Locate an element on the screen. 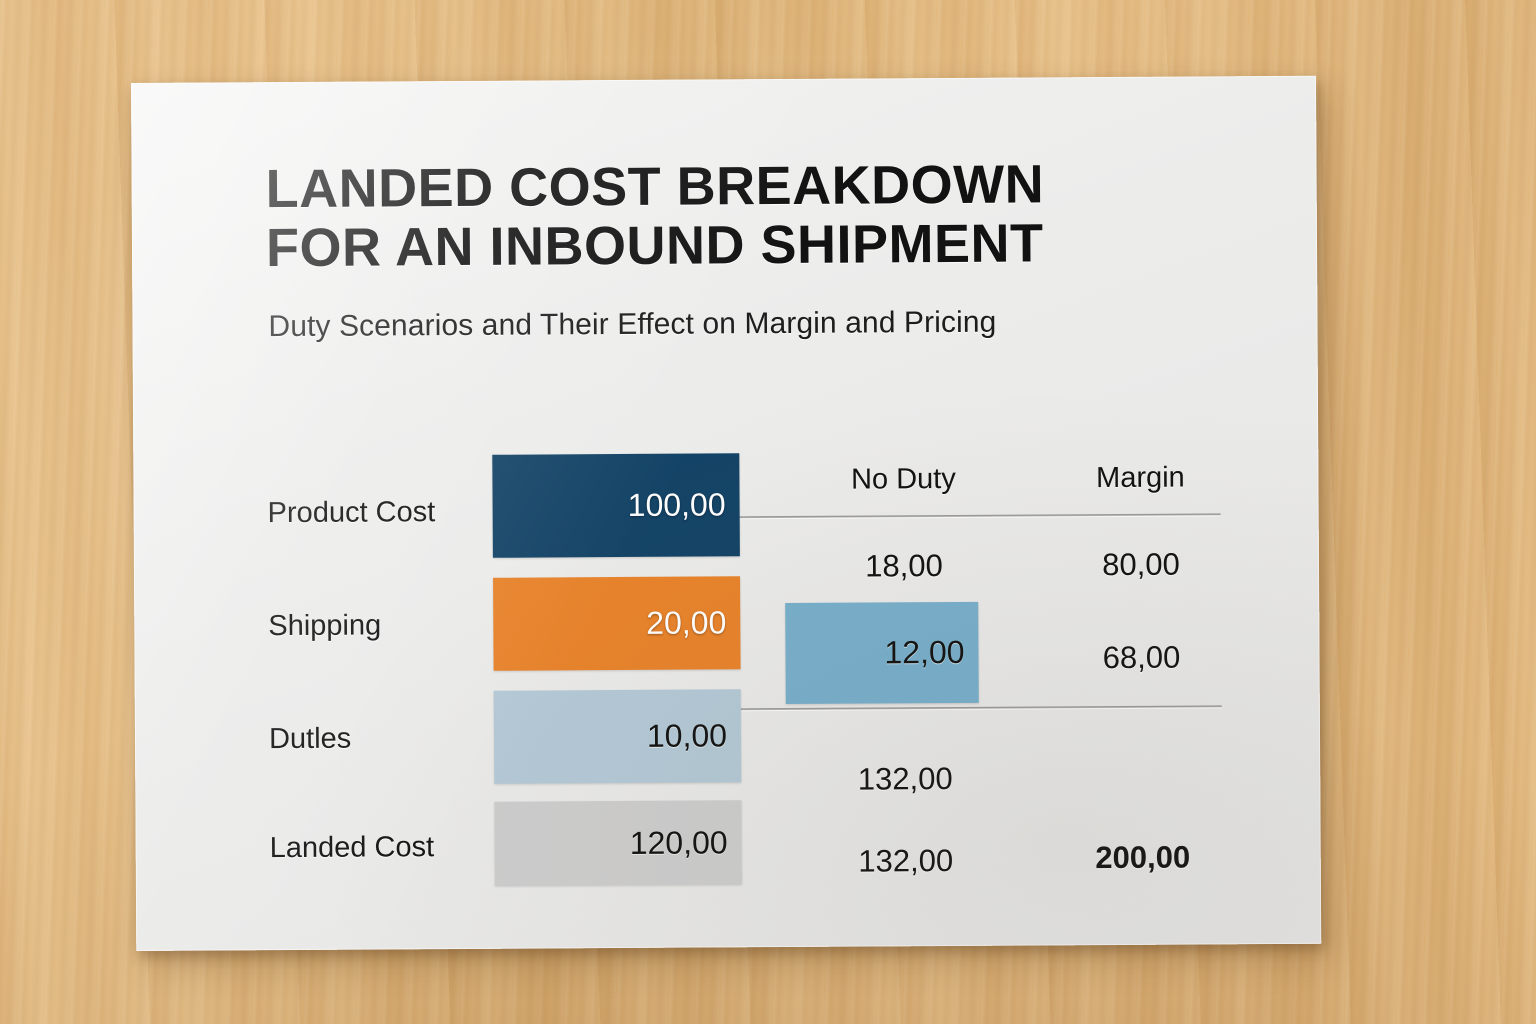 The height and width of the screenshot is (1024, 1536). bar-no-duty: 12,00 is located at coordinates (882, 653).